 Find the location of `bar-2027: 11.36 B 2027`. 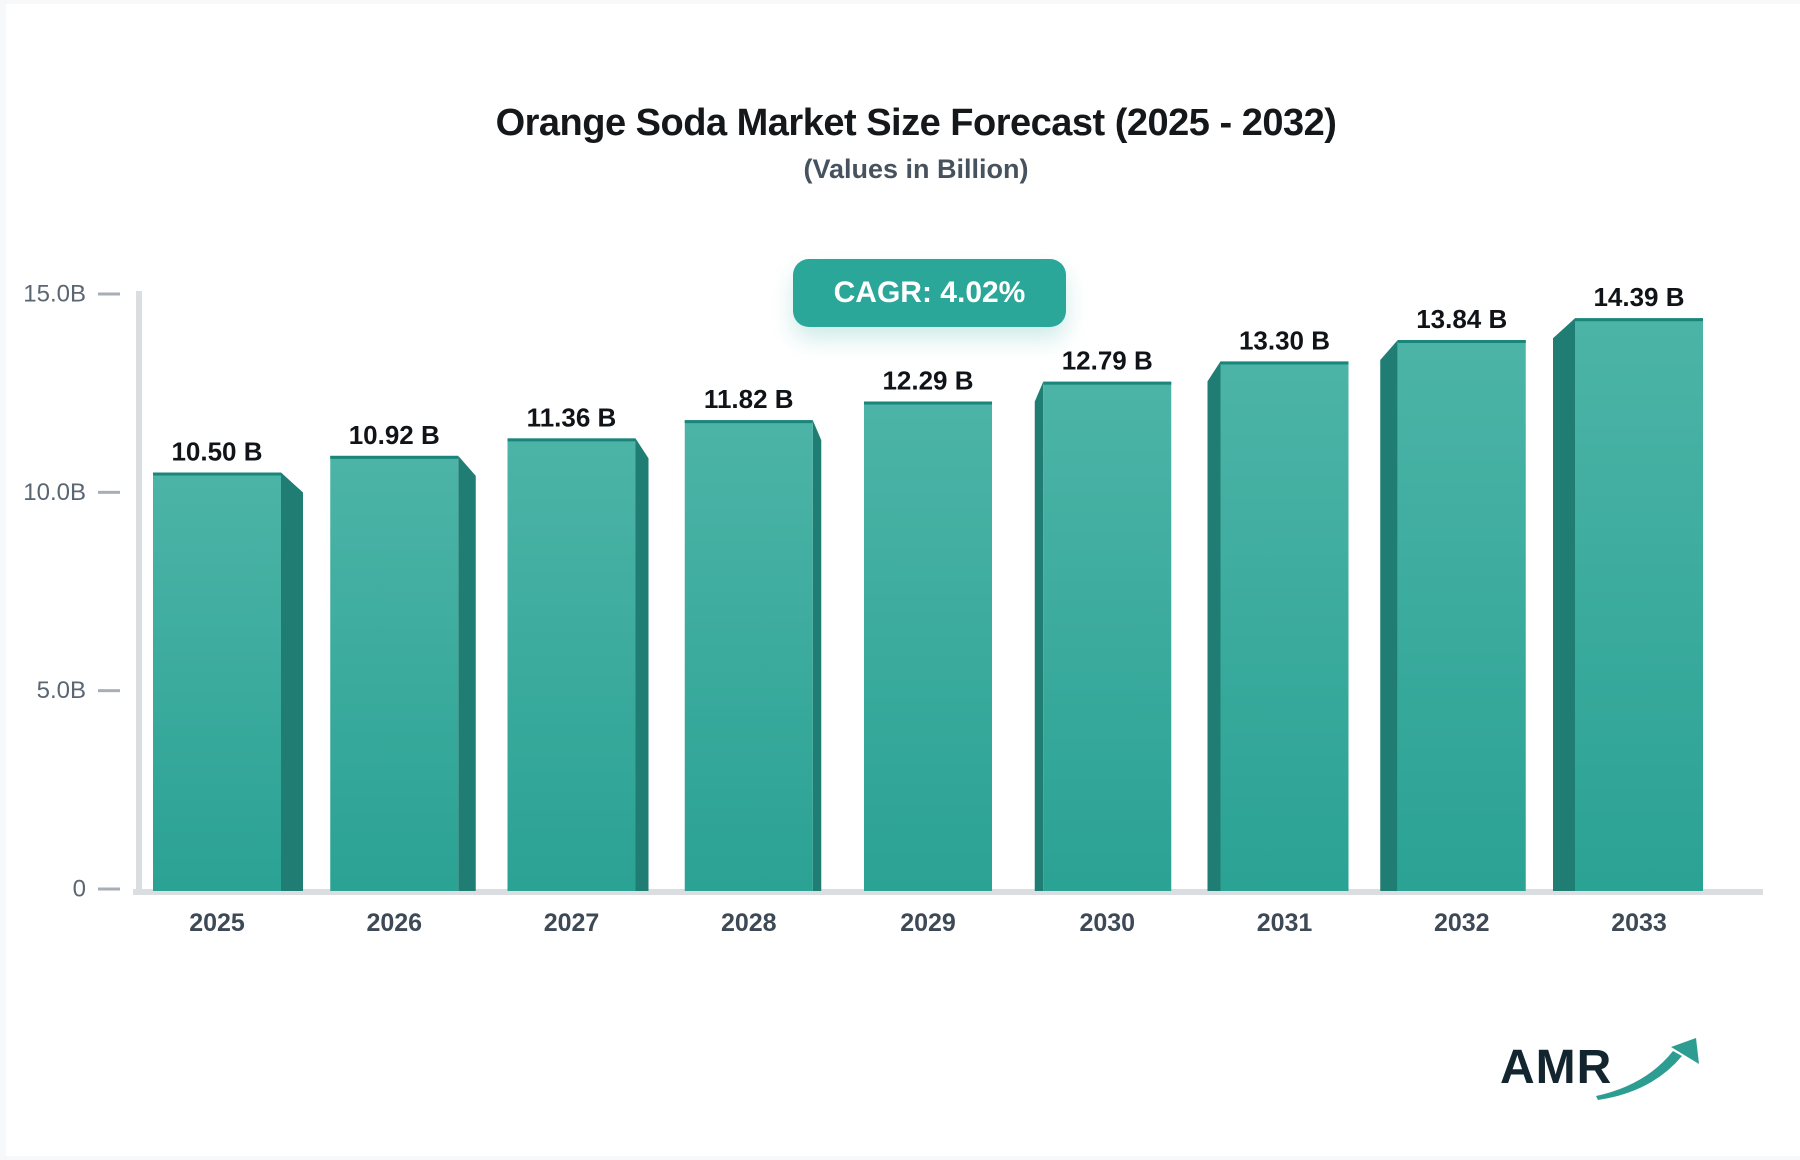

bar-2027: 11.36 B 2027 is located at coordinates (578, 669).